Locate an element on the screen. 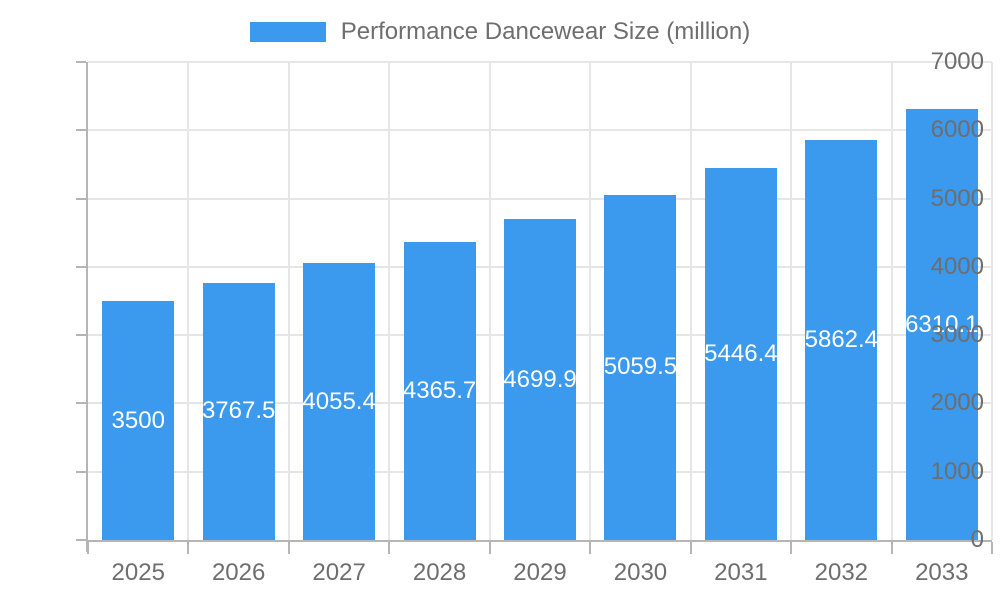  bar: 5059.5 is located at coordinates (640, 367).